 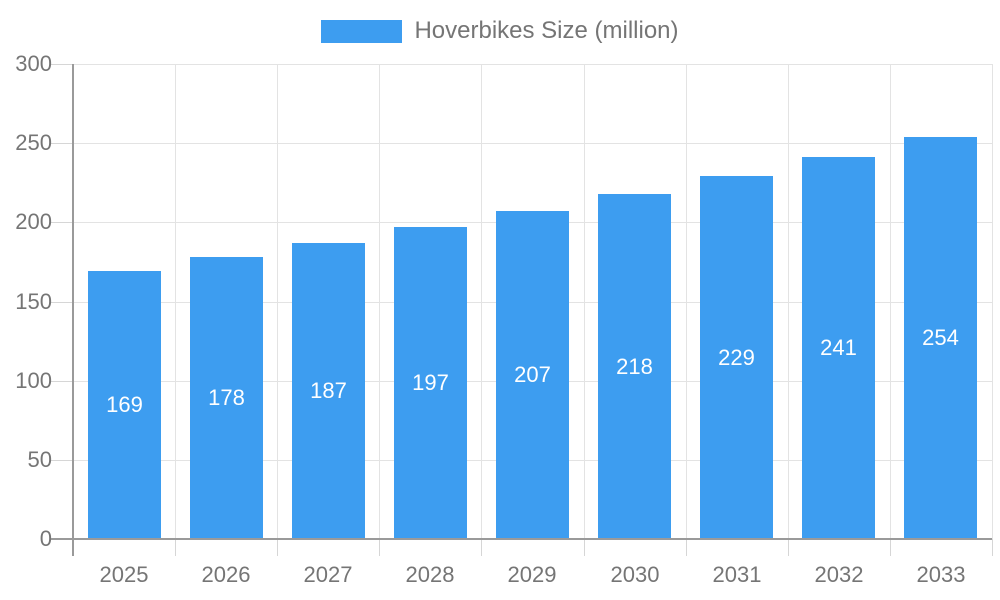 What do you see at coordinates (737, 574) in the screenshot?
I see `x-axis-label: 2031` at bounding box center [737, 574].